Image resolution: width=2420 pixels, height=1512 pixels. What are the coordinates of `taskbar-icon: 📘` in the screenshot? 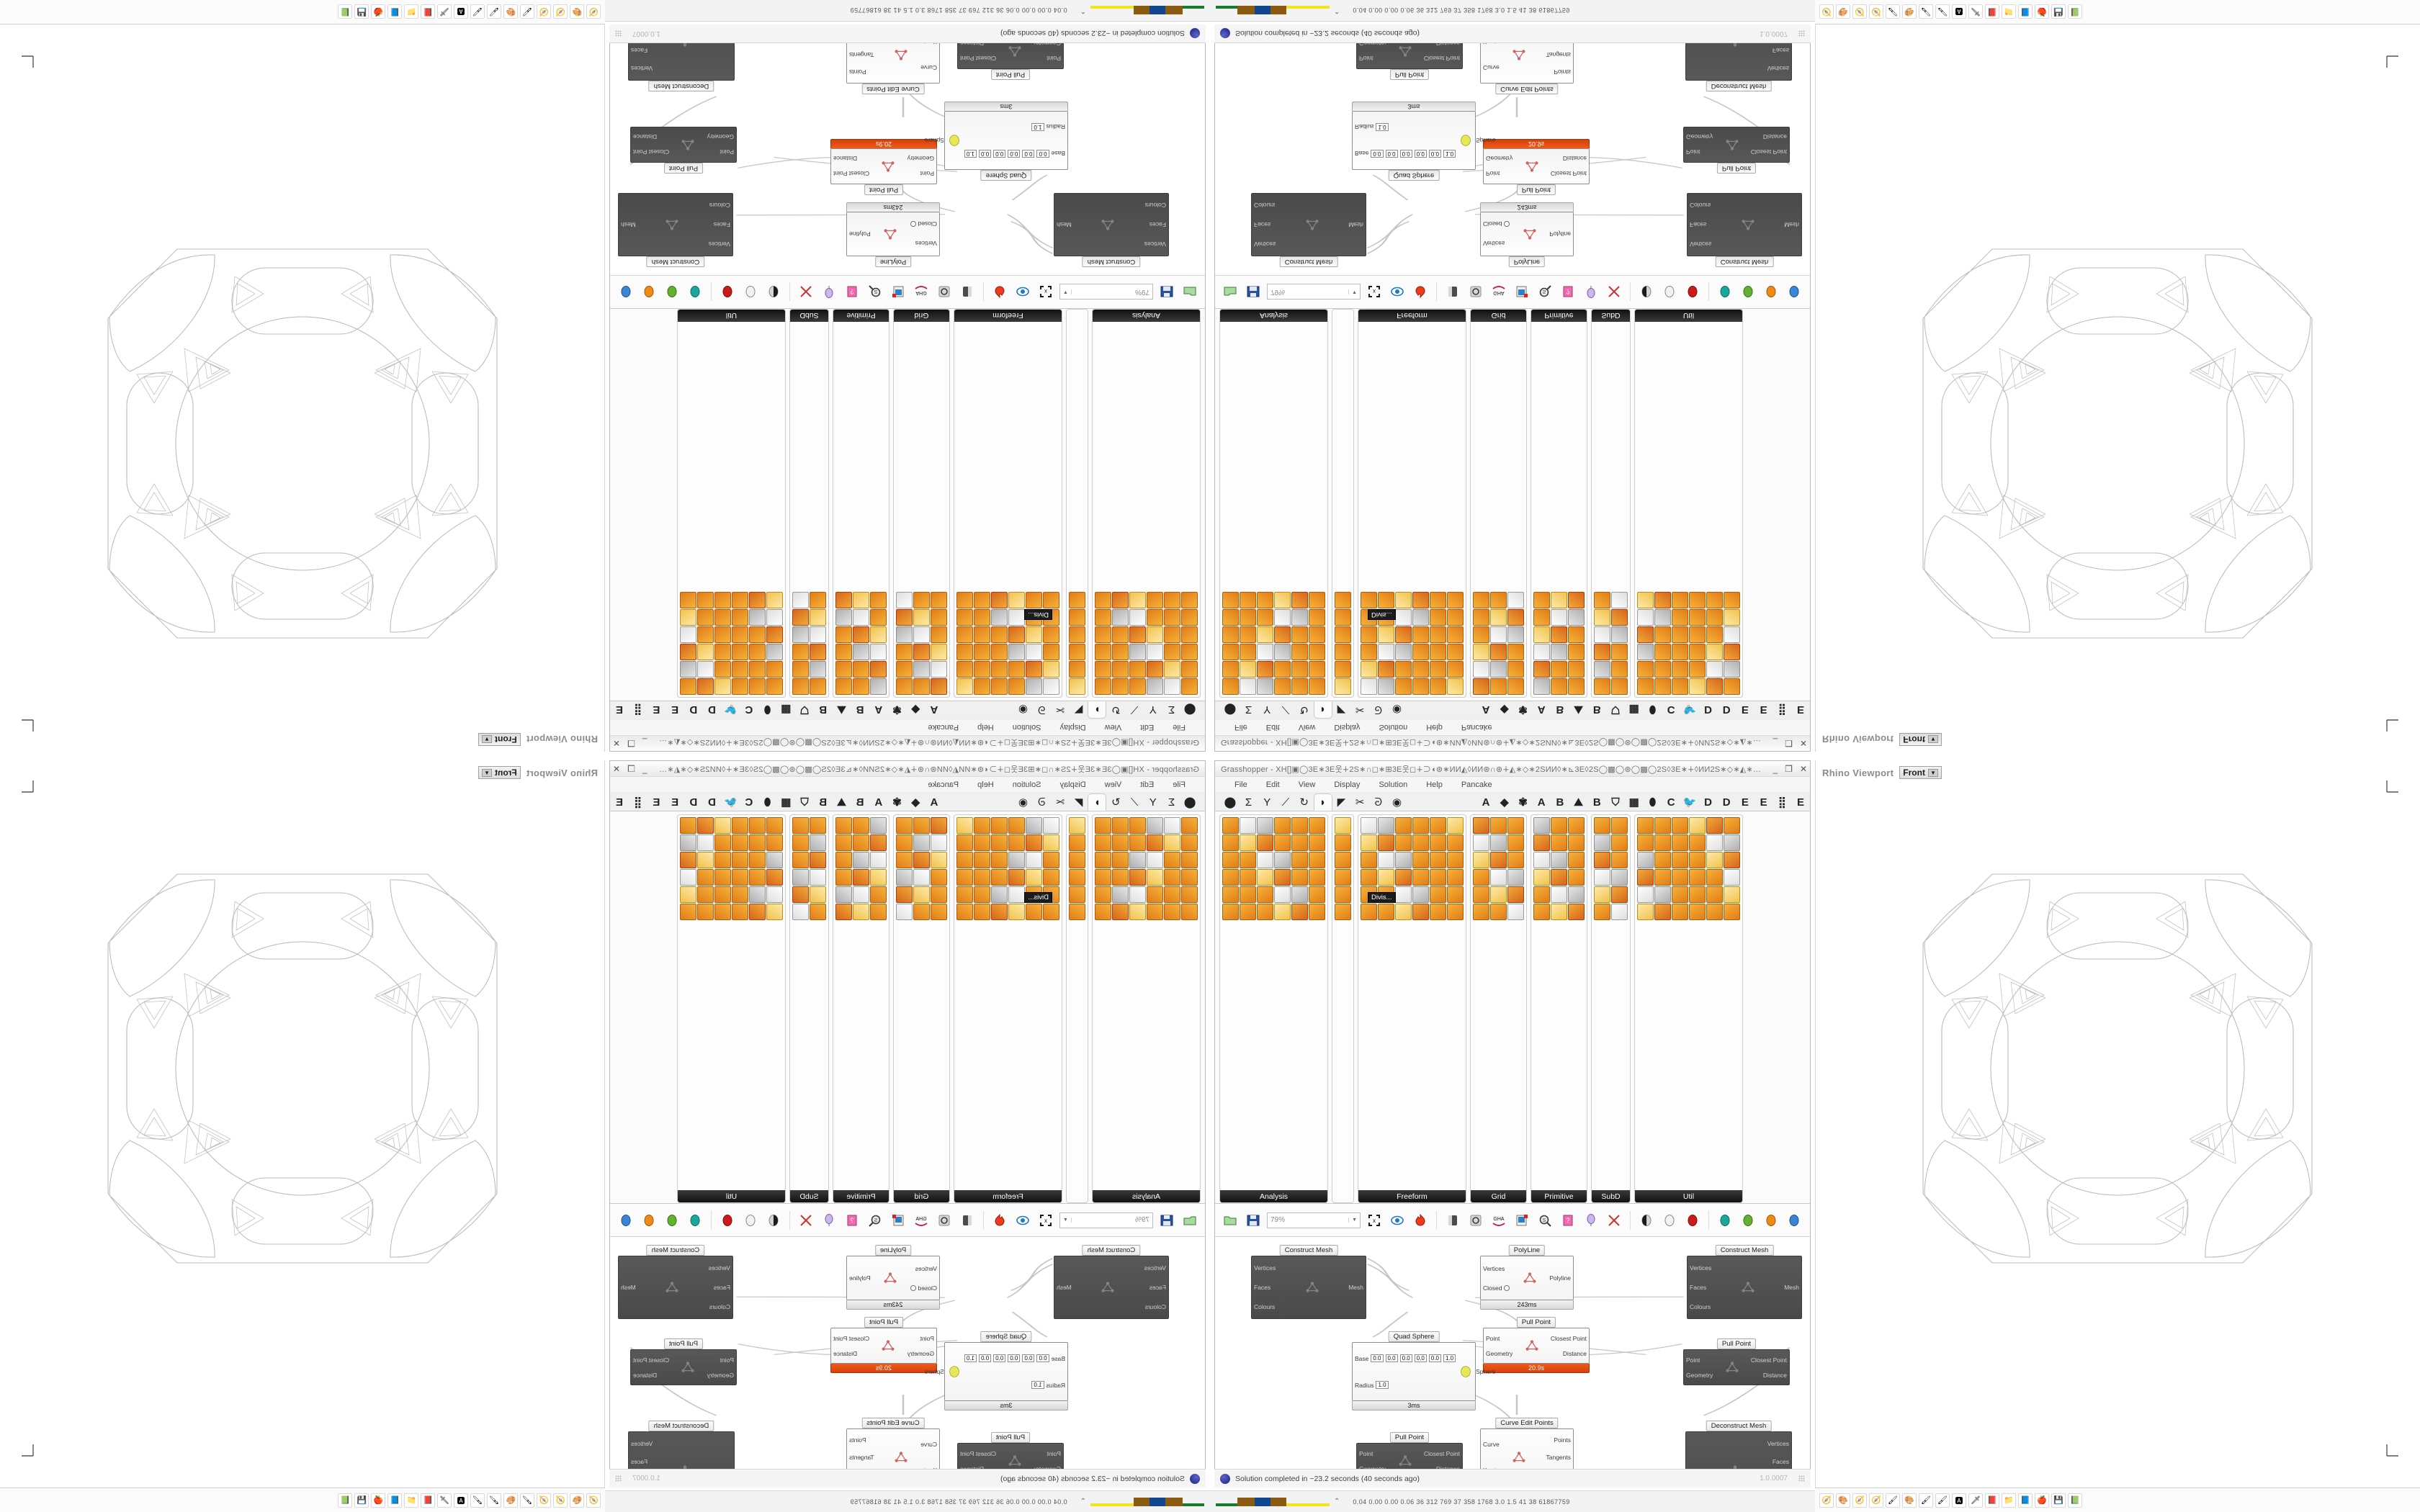 It's located at (2025, 1500).